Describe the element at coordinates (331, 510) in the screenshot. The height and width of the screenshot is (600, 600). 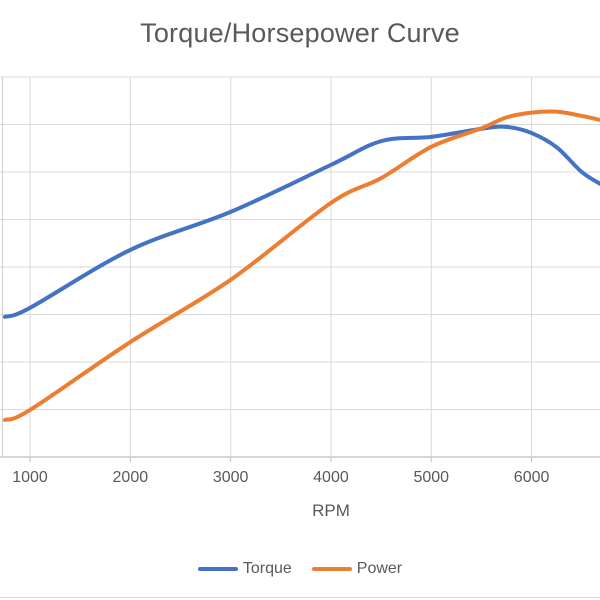
I see `x-axis-title: RPM` at that location.